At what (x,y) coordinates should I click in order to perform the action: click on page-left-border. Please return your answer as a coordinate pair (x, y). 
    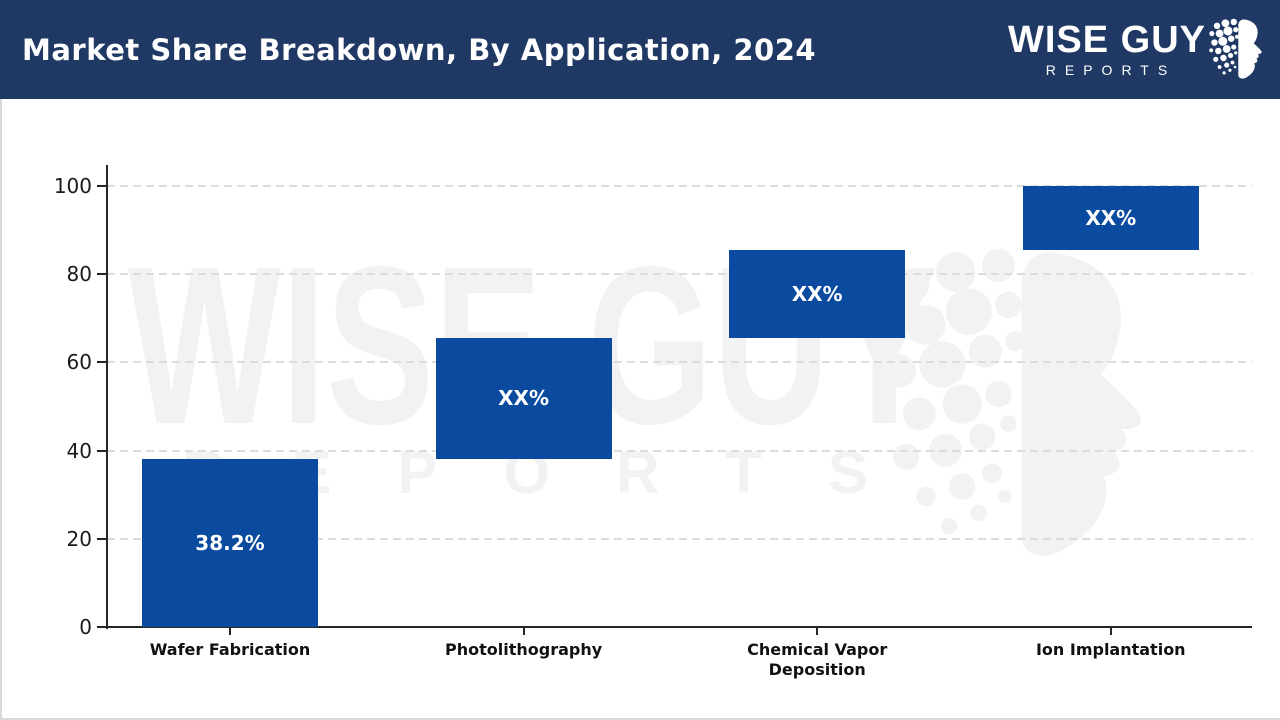
    Looking at the image, I should click on (1, 409).